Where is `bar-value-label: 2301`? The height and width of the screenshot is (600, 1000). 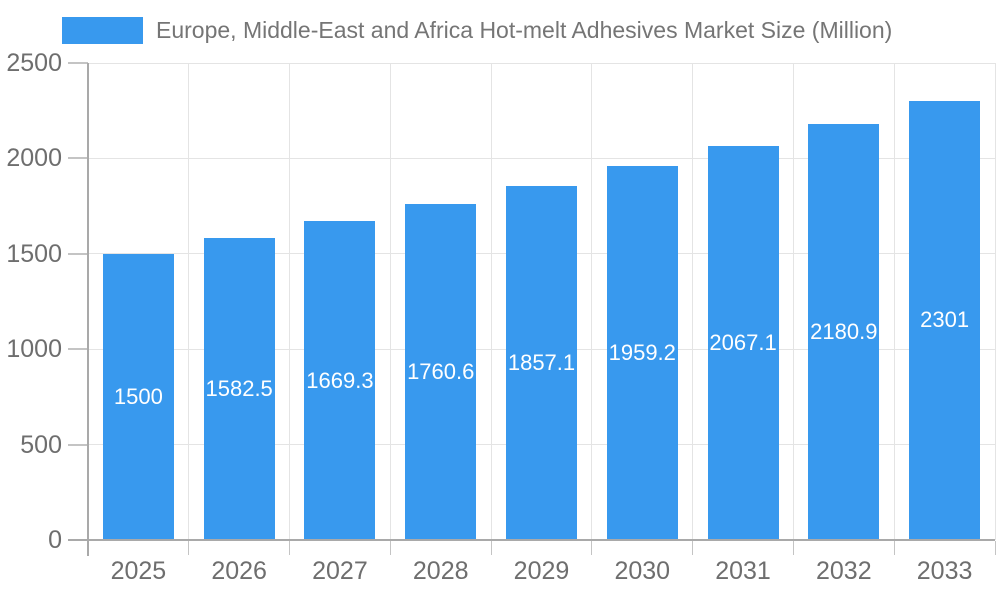 bar-value-label: 2301 is located at coordinates (945, 320).